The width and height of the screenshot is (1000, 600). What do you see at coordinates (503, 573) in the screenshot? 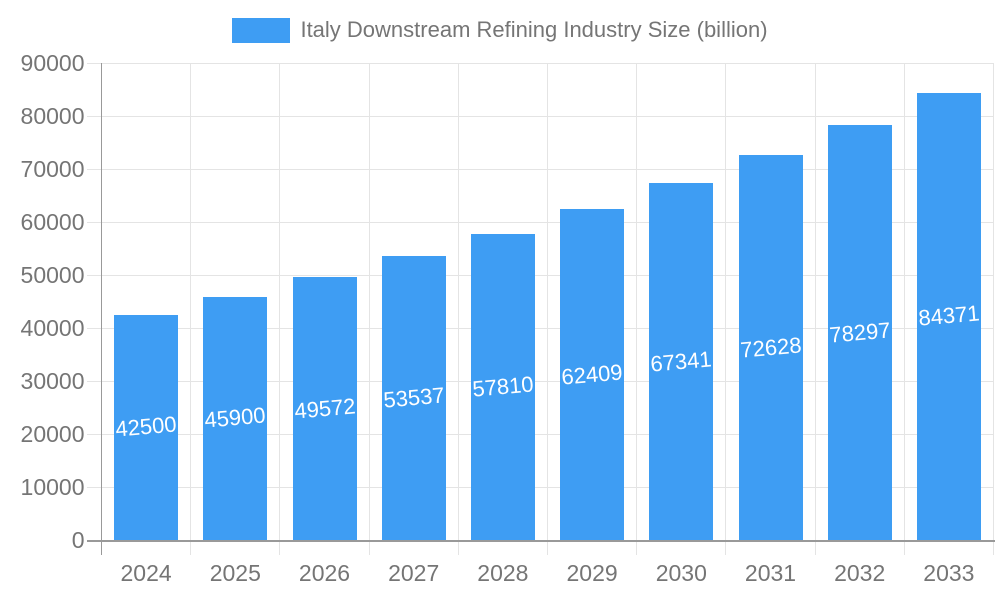
I see `x-axis-label: 2028` at bounding box center [503, 573].